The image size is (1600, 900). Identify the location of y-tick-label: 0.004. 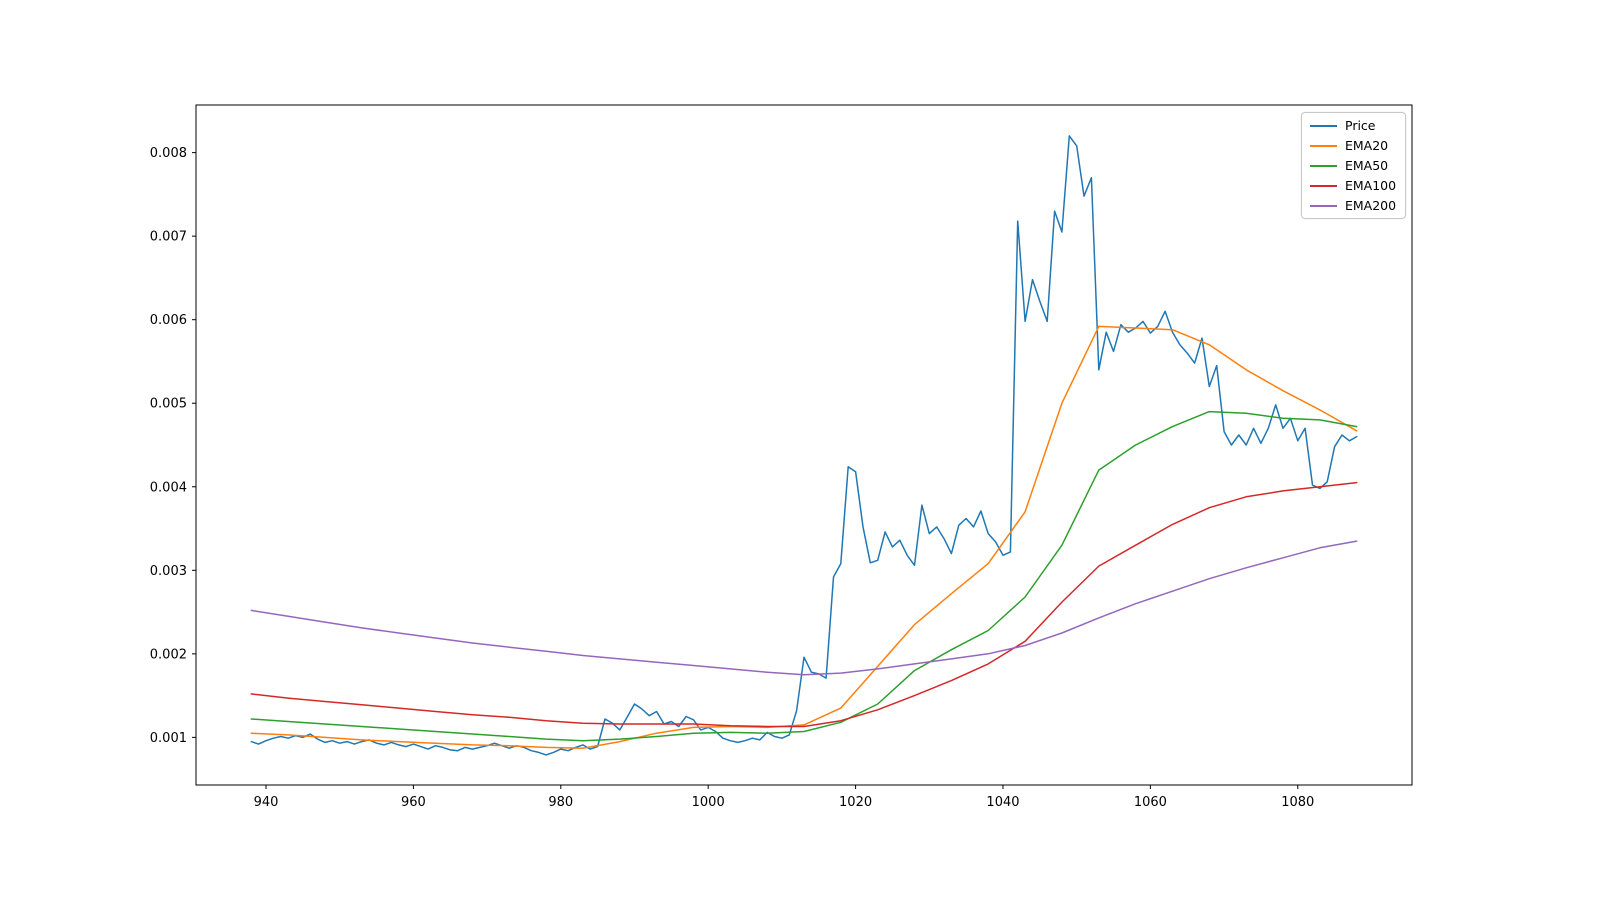
(168, 487).